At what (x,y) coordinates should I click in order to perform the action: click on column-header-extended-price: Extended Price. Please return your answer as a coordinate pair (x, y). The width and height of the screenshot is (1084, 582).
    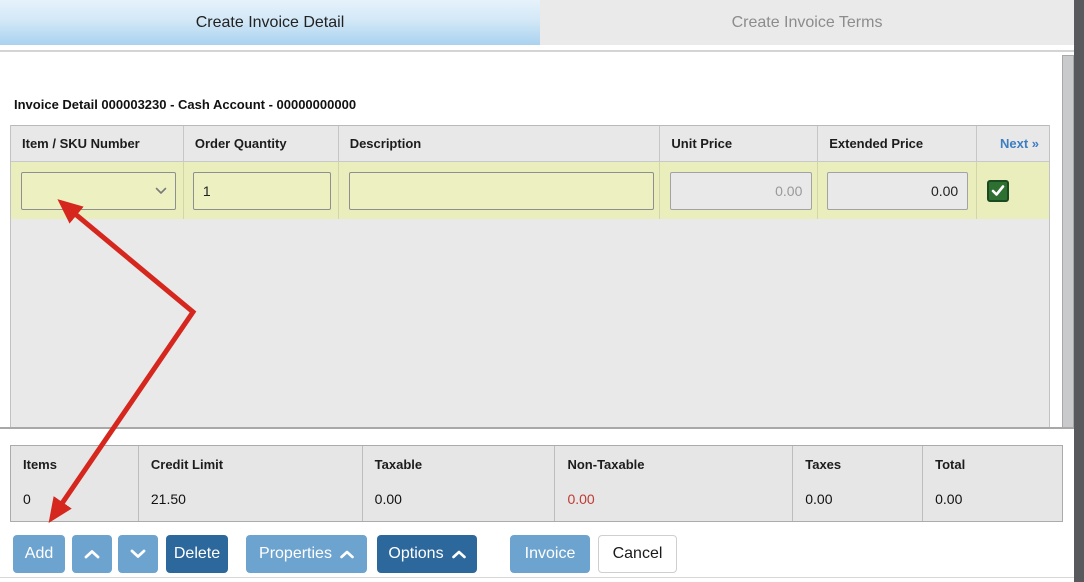
    Looking at the image, I should click on (898, 143).